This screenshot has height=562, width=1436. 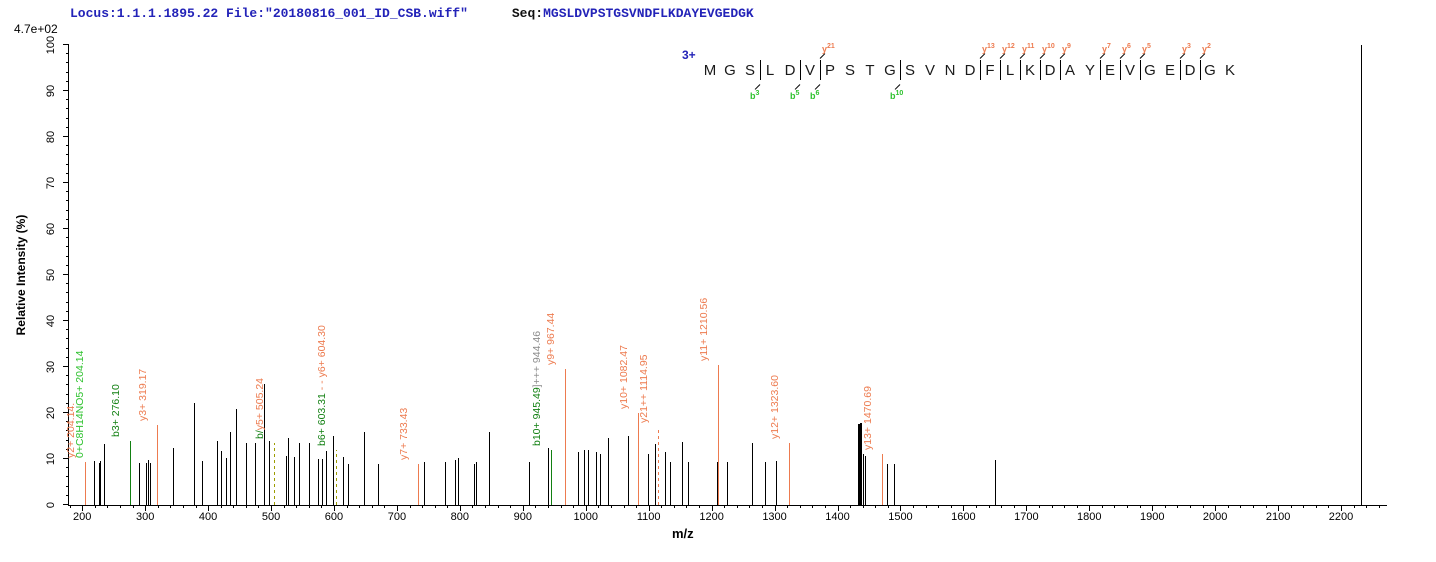 What do you see at coordinates (322, 351) in the screenshot?
I see `annotation-text: y6+ 604.30` at bounding box center [322, 351].